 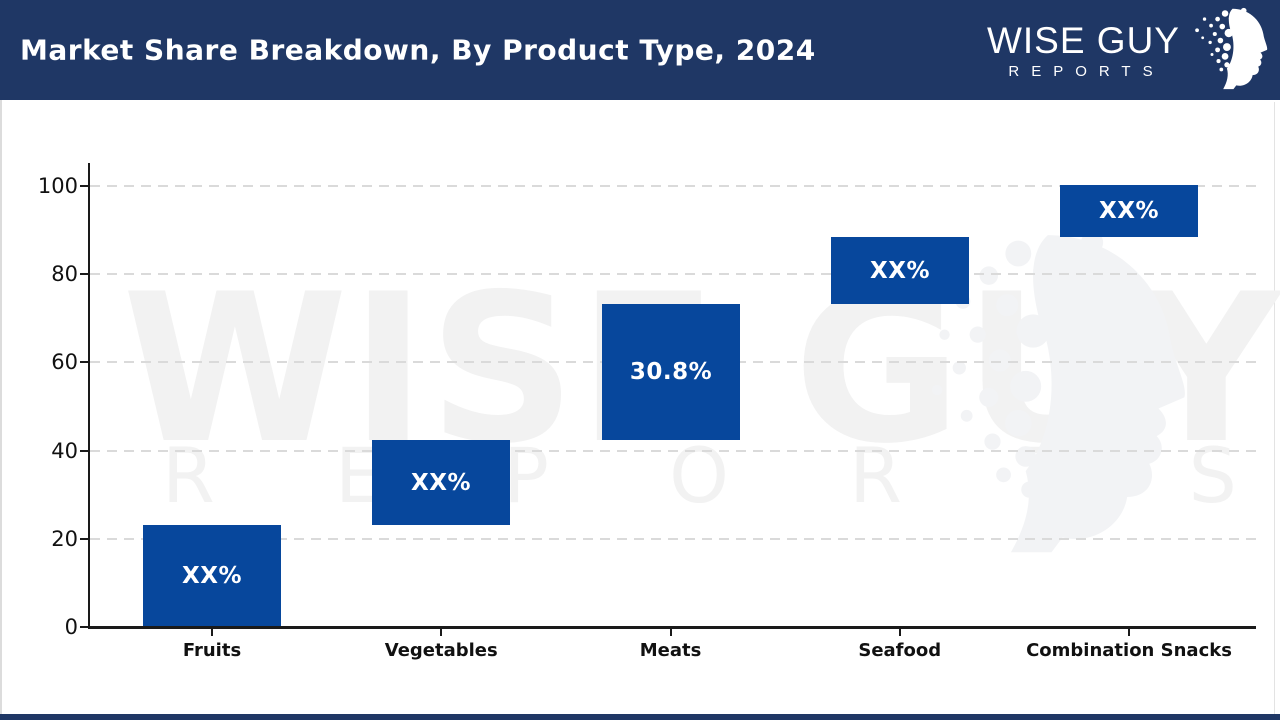 I want to click on bar-fruits: XX%, so click(x=212, y=575).